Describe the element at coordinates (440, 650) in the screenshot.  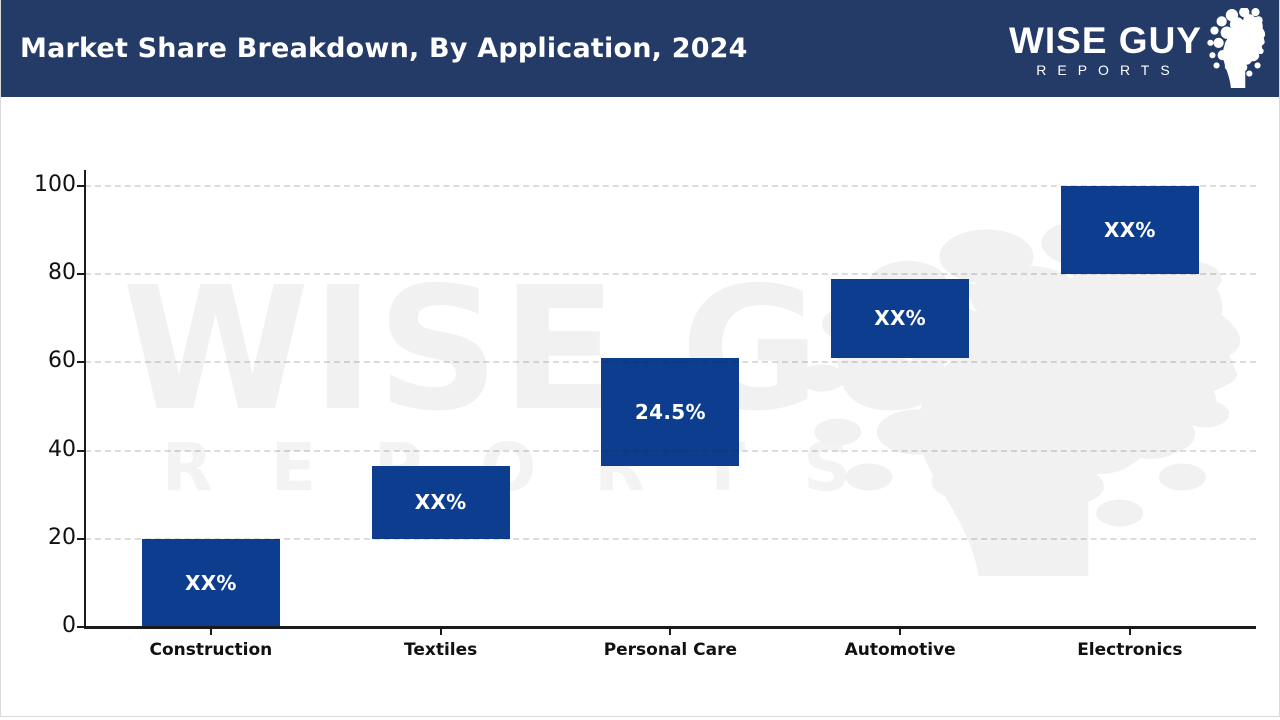
I see `category-label-2: Textiles` at that location.